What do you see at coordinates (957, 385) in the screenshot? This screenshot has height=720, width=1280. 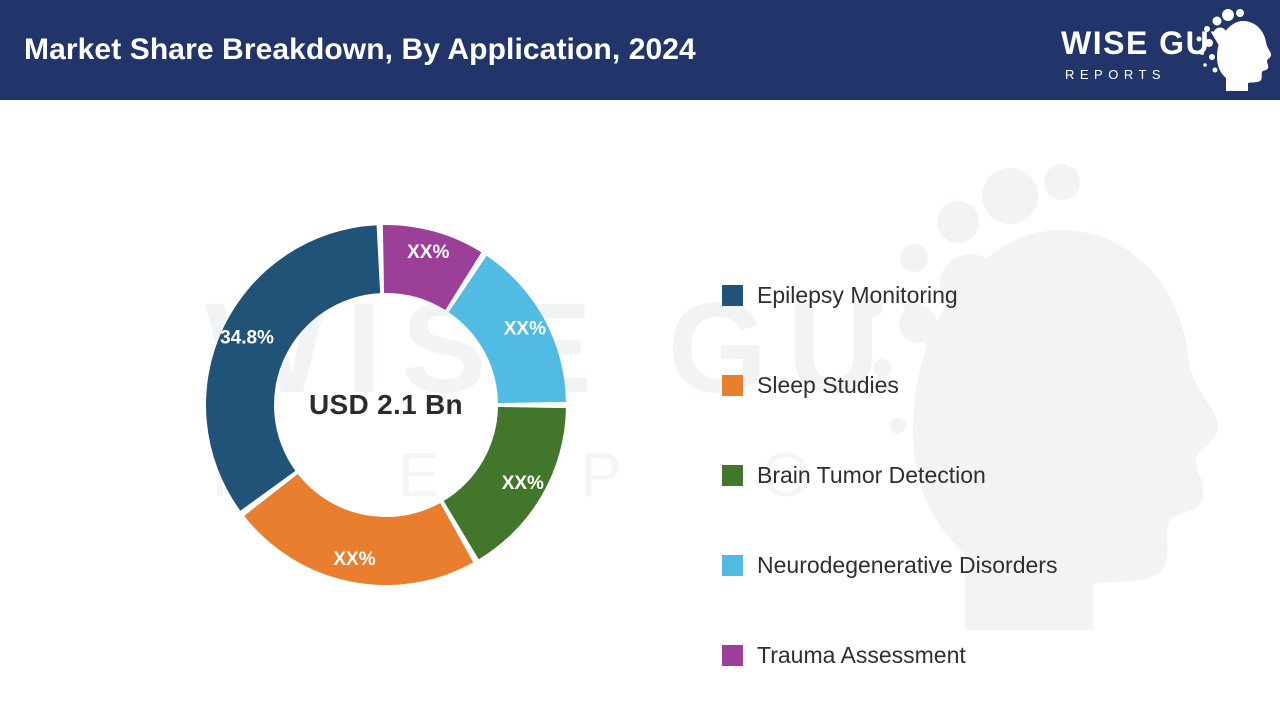 I see `legend-item-sleep-studies: Sleep Studies` at bounding box center [957, 385].